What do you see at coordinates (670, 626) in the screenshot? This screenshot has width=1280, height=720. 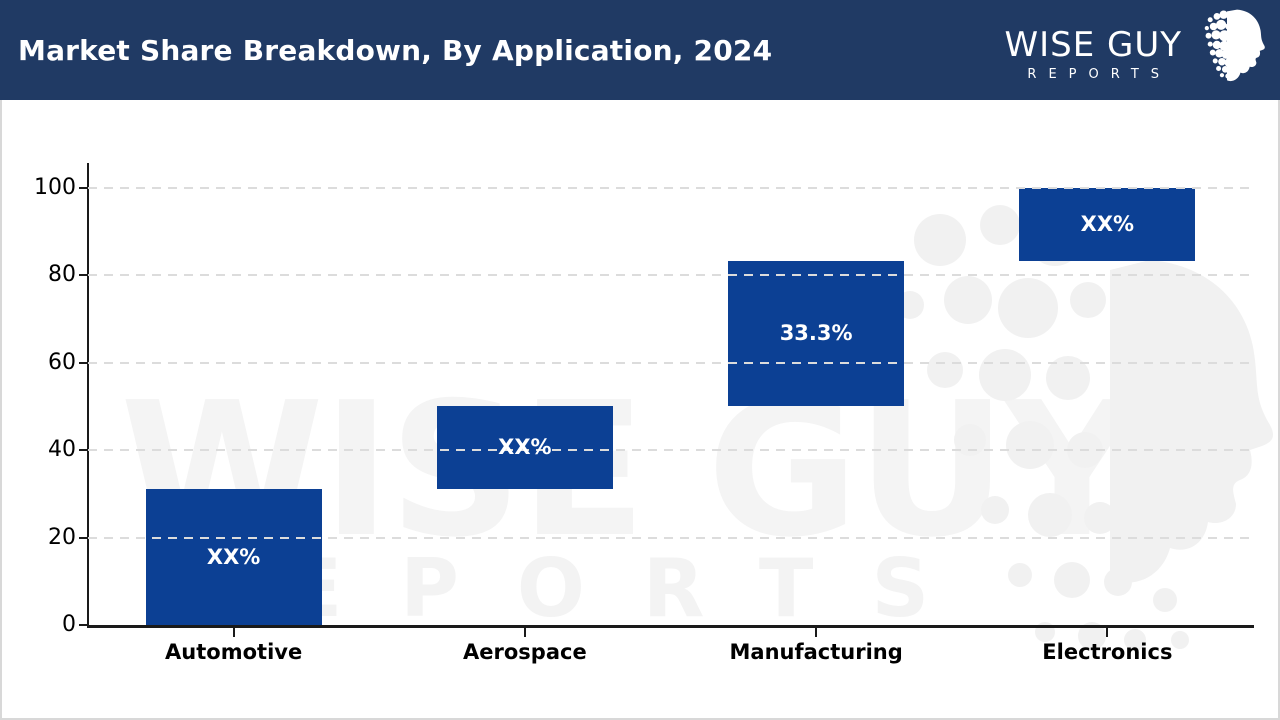 I see `x-axis-line` at bounding box center [670, 626].